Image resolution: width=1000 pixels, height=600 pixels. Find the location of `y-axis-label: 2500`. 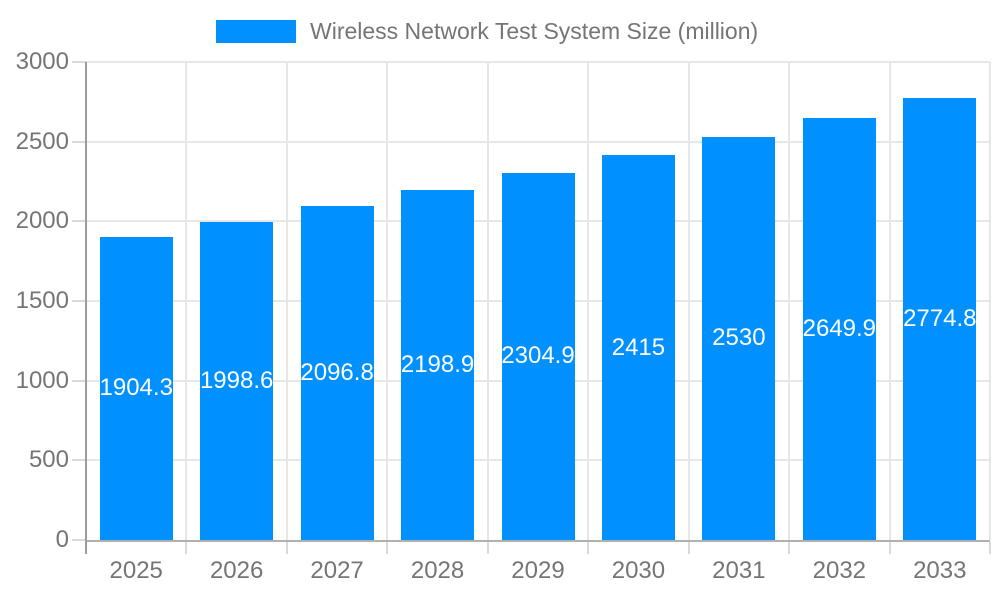

y-axis-label: 2500 is located at coordinates (42, 141).